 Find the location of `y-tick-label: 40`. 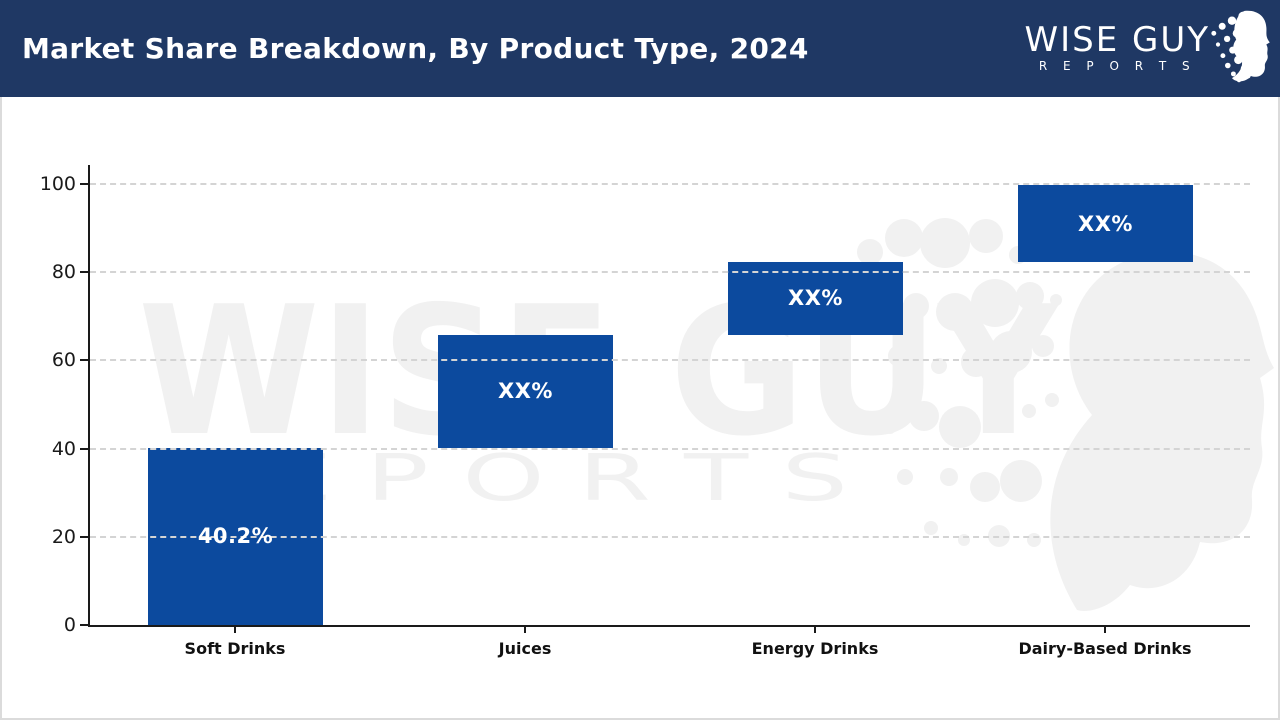

y-tick-label: 40 is located at coordinates (63, 449).